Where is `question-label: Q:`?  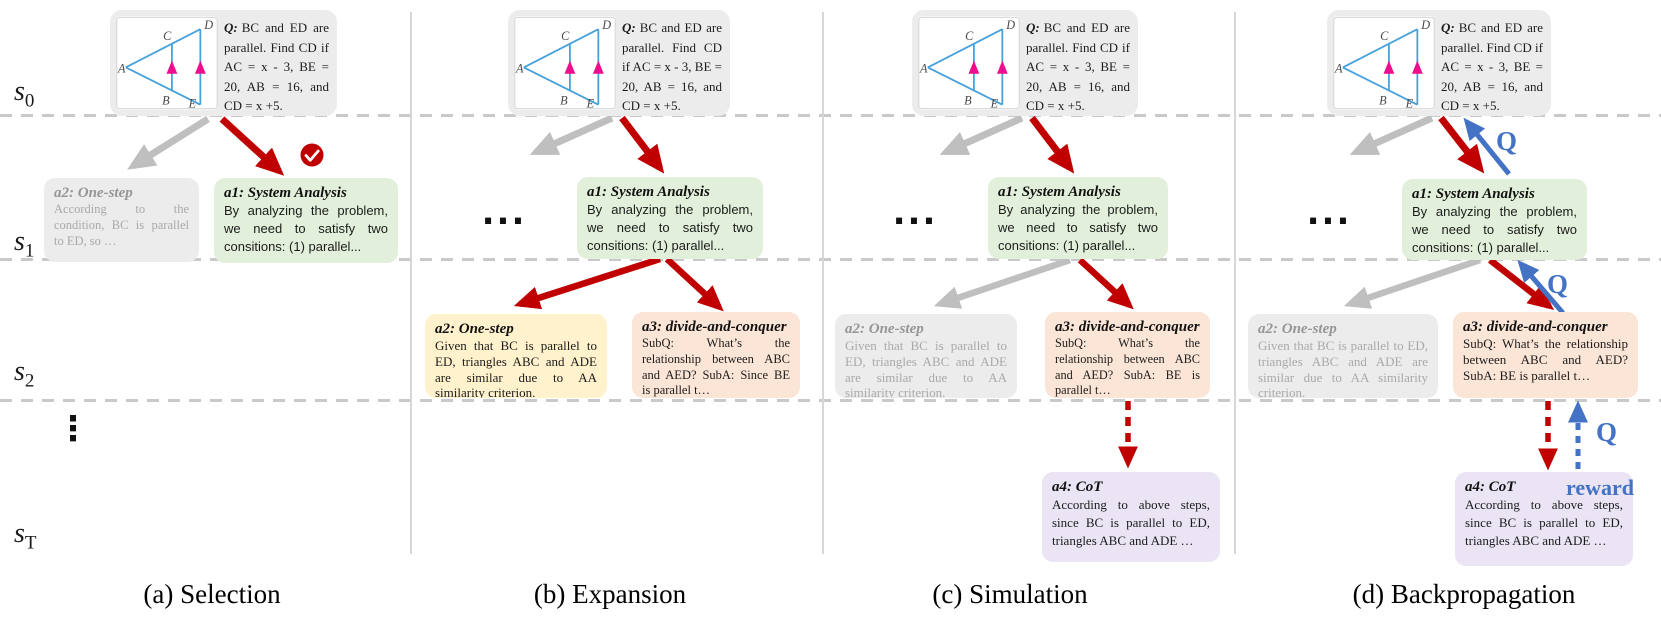 question-label: Q: is located at coordinates (1033, 27).